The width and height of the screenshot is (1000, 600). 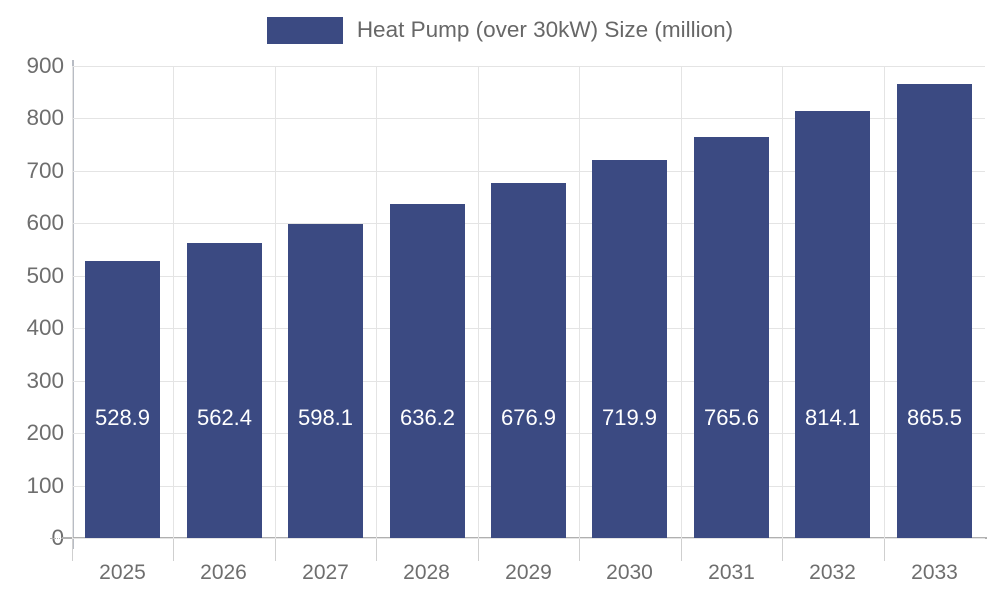 What do you see at coordinates (934, 572) in the screenshot?
I see `x-axis-tick-label: 2033` at bounding box center [934, 572].